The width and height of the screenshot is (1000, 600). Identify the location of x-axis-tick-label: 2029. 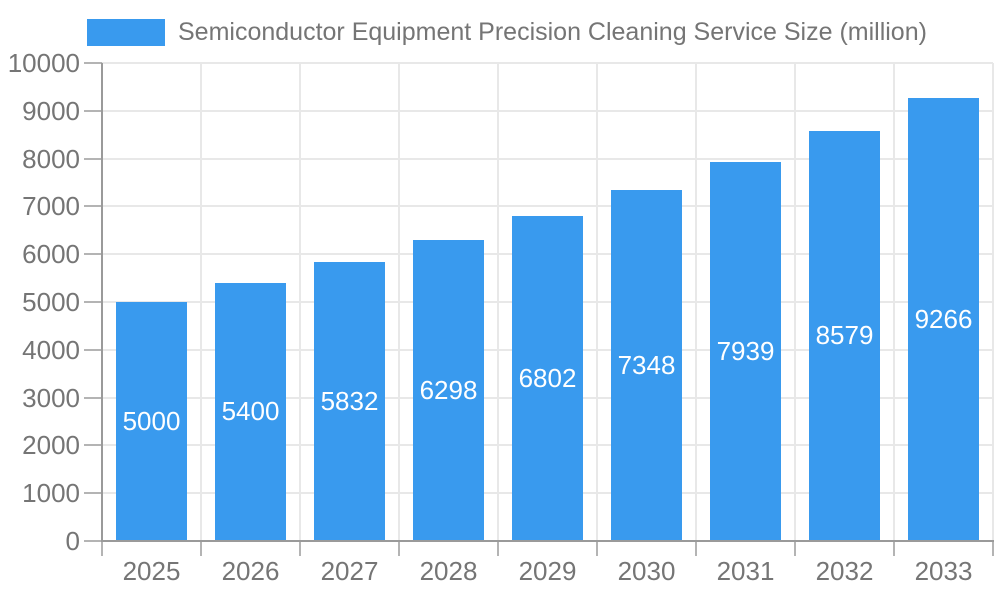
(547, 571).